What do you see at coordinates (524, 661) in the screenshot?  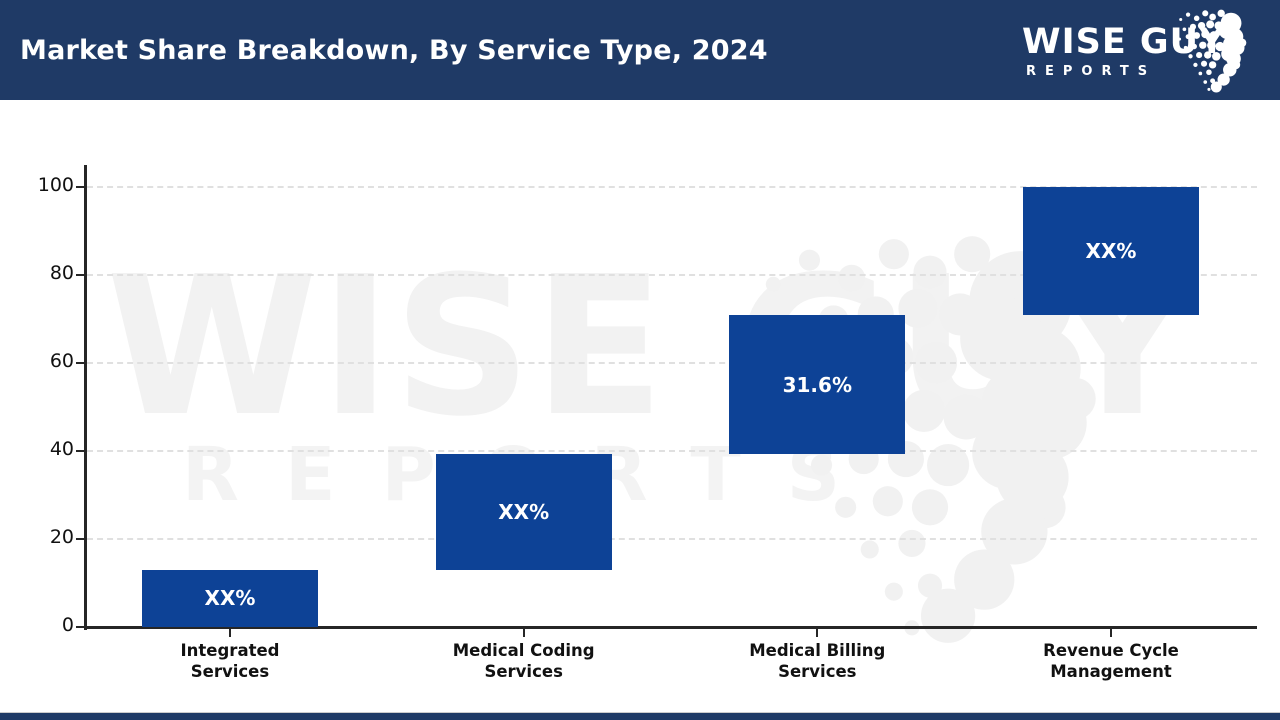 I see `x-axis-label-1: Medical Coding Services` at bounding box center [524, 661].